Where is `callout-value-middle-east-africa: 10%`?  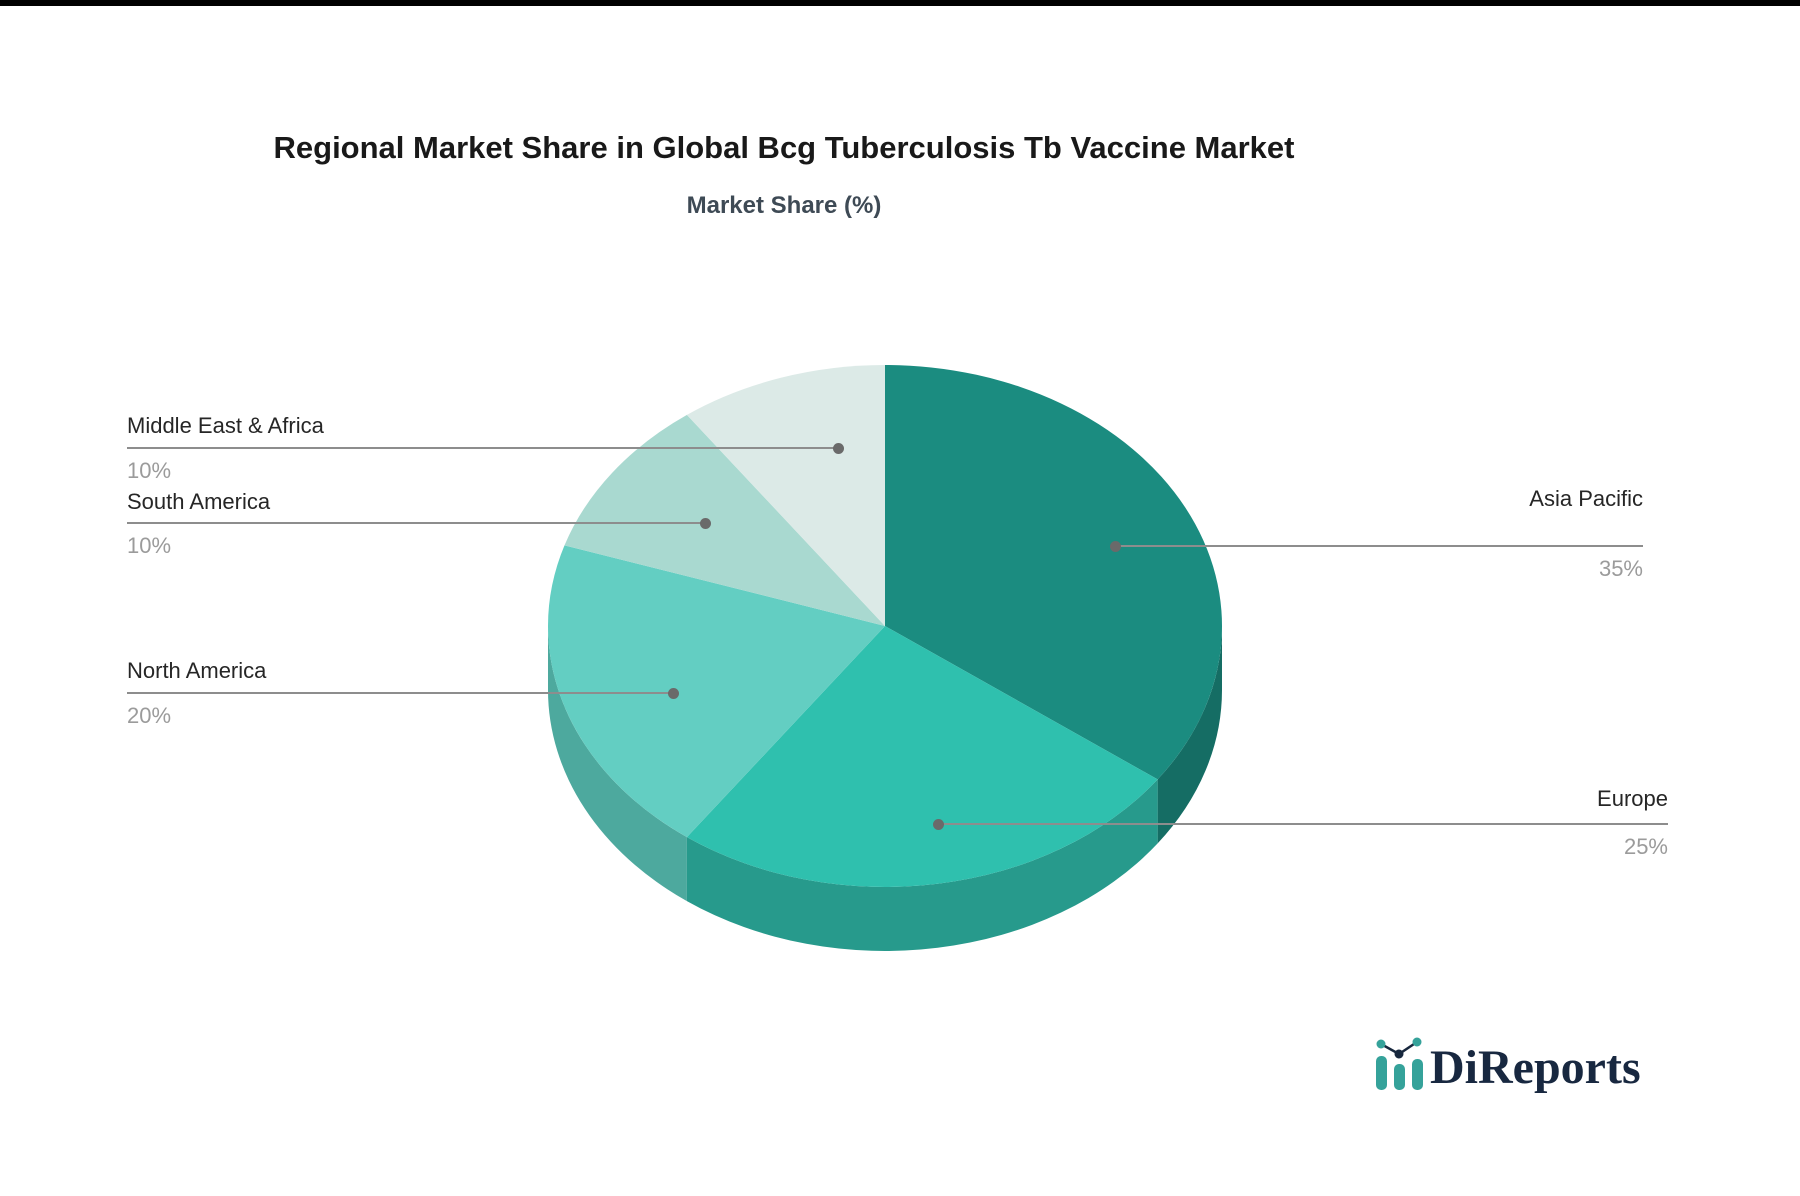 callout-value-middle-east-africa: 10% is located at coordinates (149, 470).